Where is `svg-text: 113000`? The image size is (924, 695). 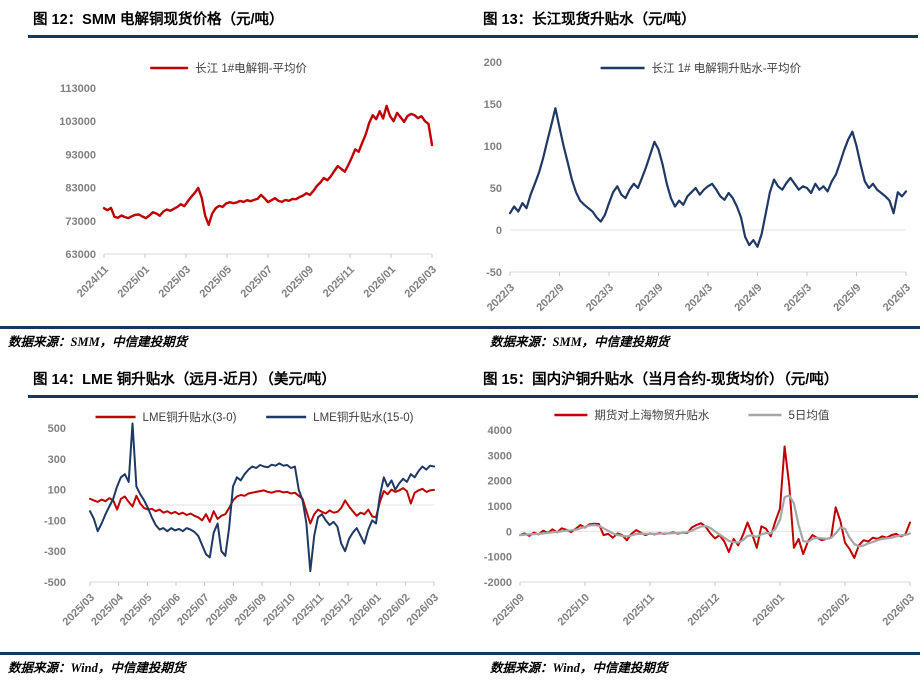 svg-text: 113000 is located at coordinates (78, 89).